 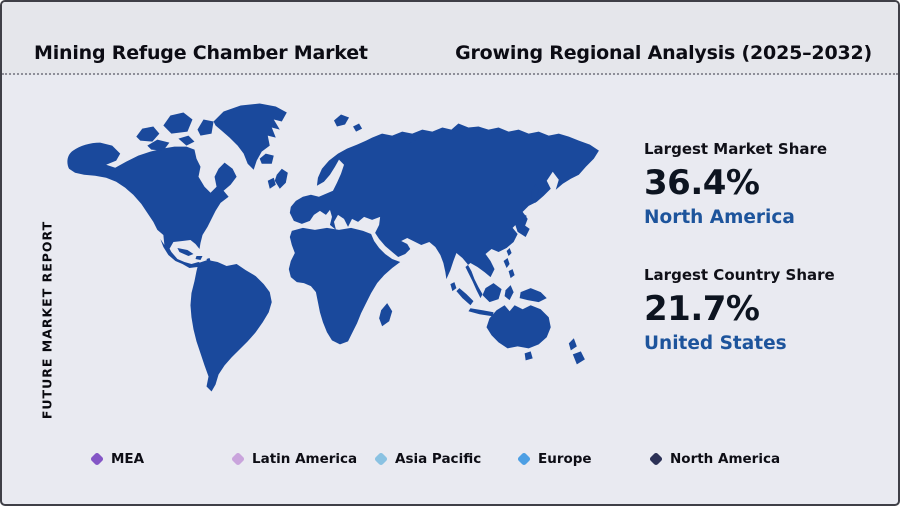 I want to click on stat-region: North America, so click(x=719, y=217).